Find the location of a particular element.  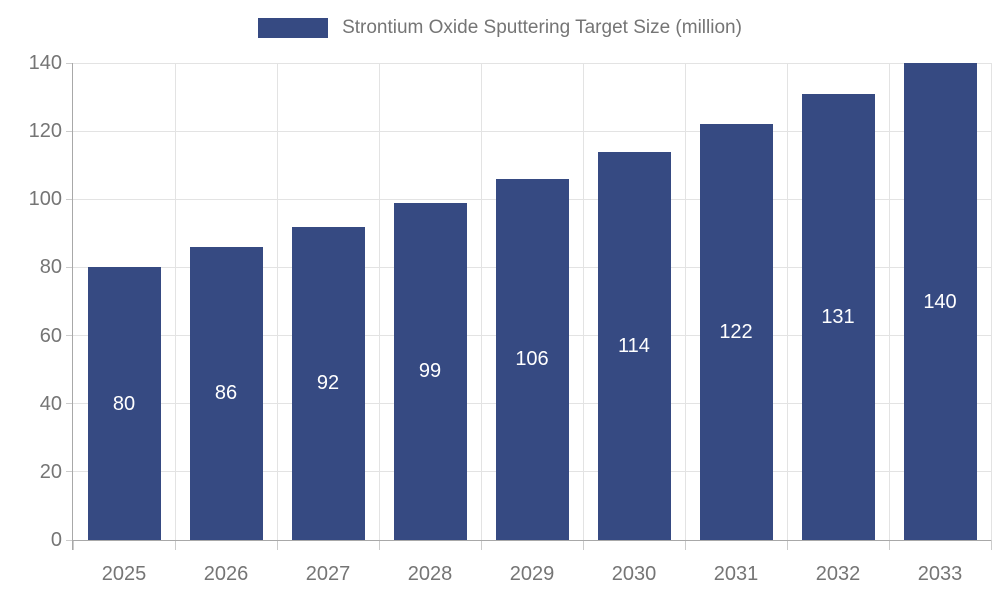

bar-2028 is located at coordinates (430, 371).